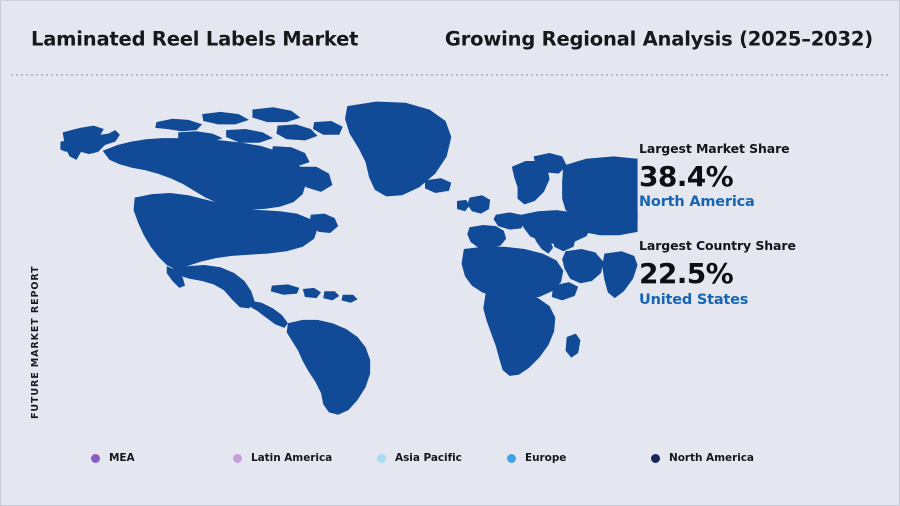 The height and width of the screenshot is (506, 900). Describe the element at coordinates (694, 299) in the screenshot. I see `stat-region: United States` at that location.